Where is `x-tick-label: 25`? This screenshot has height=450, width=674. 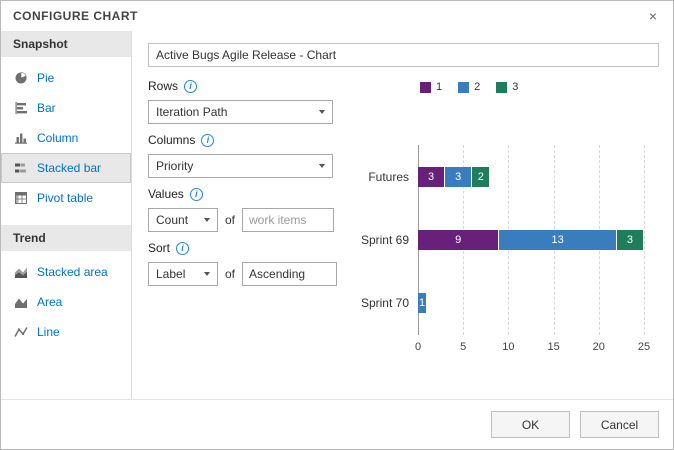 x-tick-label: 25 is located at coordinates (644, 347).